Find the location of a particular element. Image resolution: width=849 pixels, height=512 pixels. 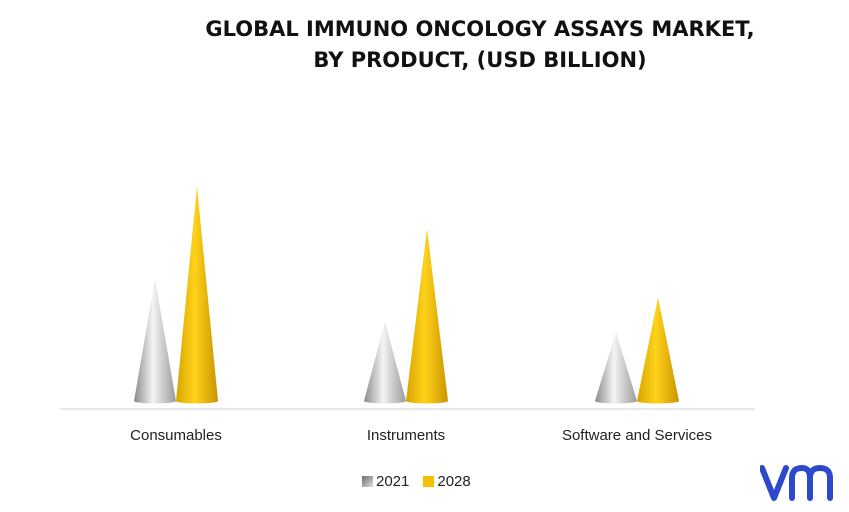

legend-label-2028: 2028 is located at coordinates (454, 481).